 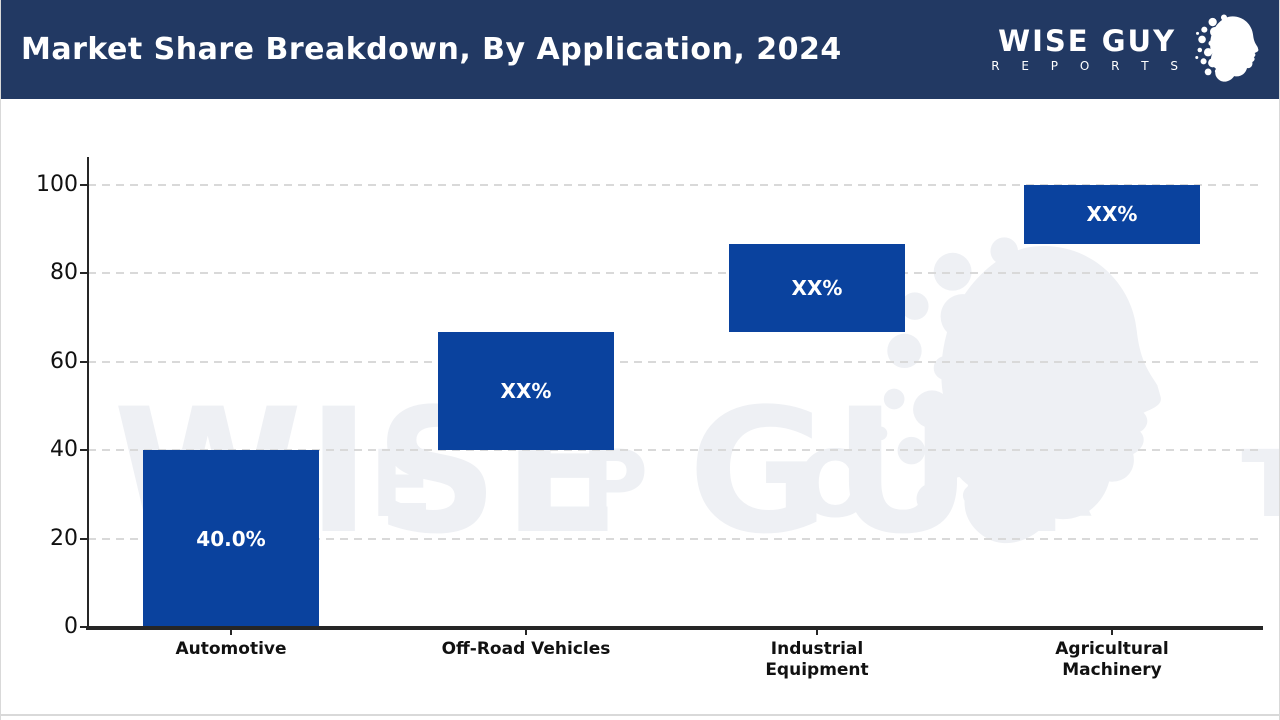 I want to click on bar-agricultural-machinery: XX%, so click(x=1112, y=214).